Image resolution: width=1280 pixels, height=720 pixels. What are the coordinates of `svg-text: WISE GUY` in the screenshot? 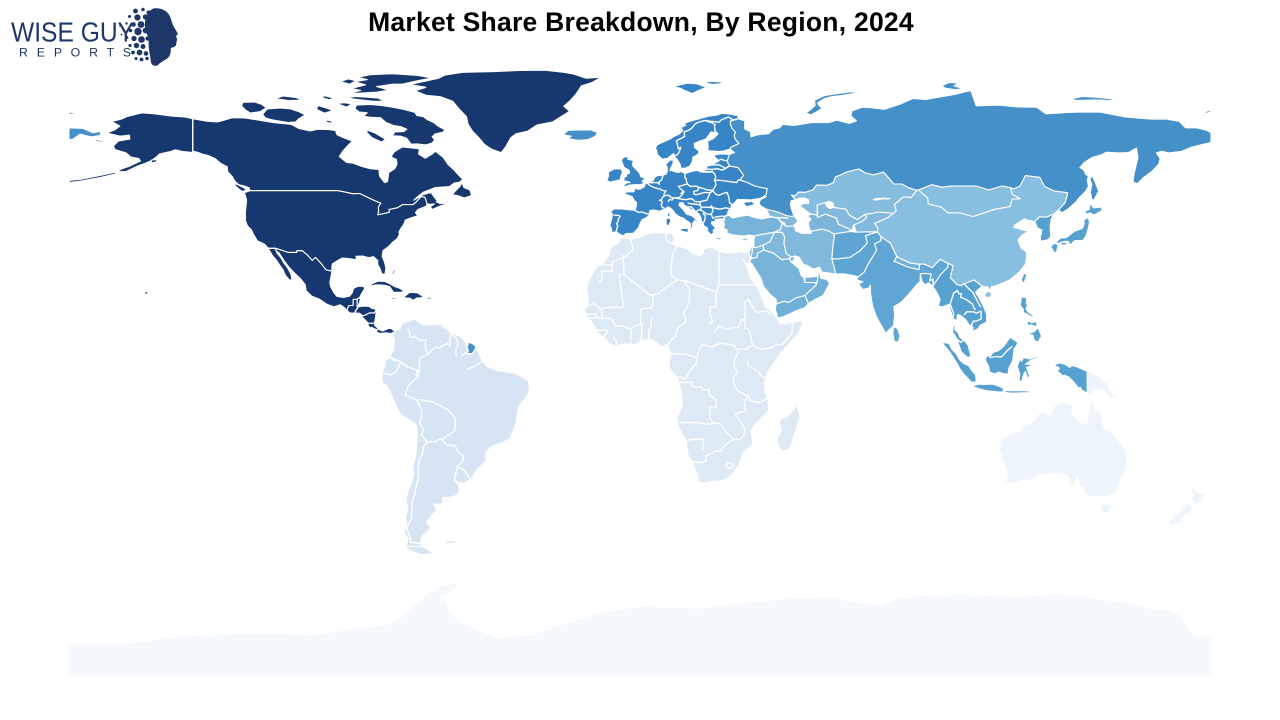 It's located at (72, 32).